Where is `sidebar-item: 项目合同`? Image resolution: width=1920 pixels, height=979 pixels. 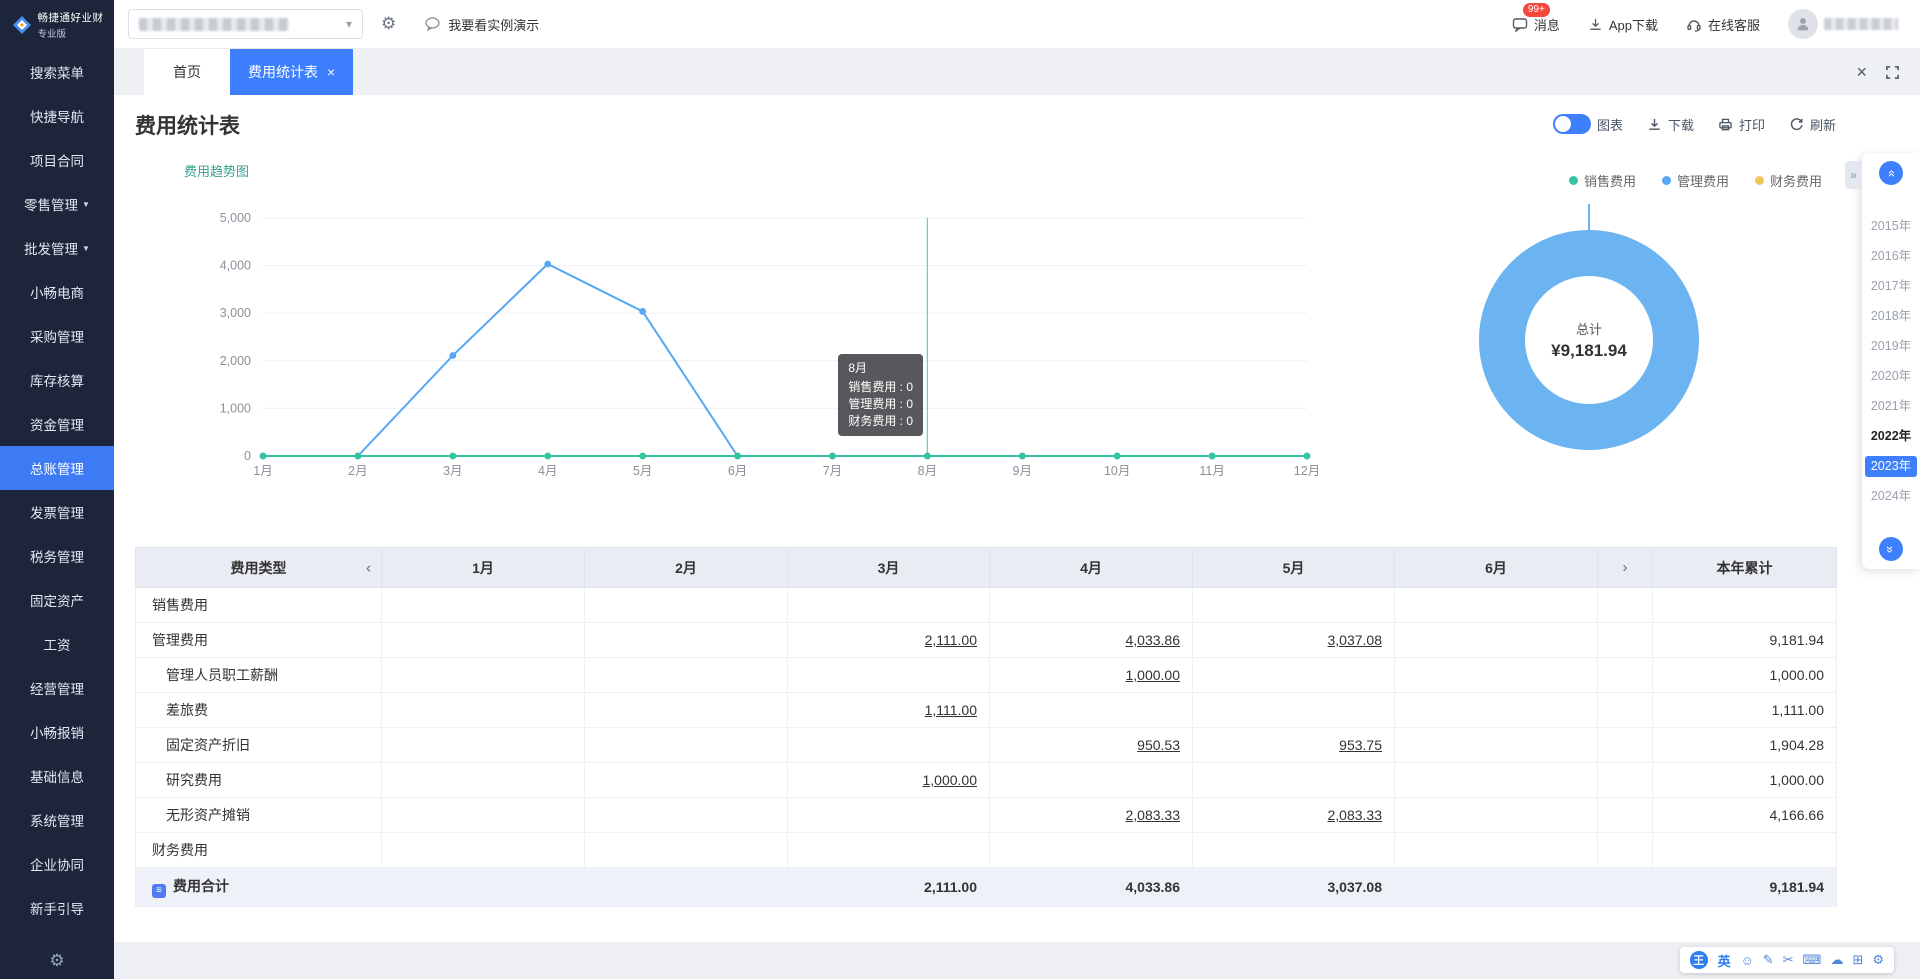
sidebar-item: 项目合同 is located at coordinates (57, 160).